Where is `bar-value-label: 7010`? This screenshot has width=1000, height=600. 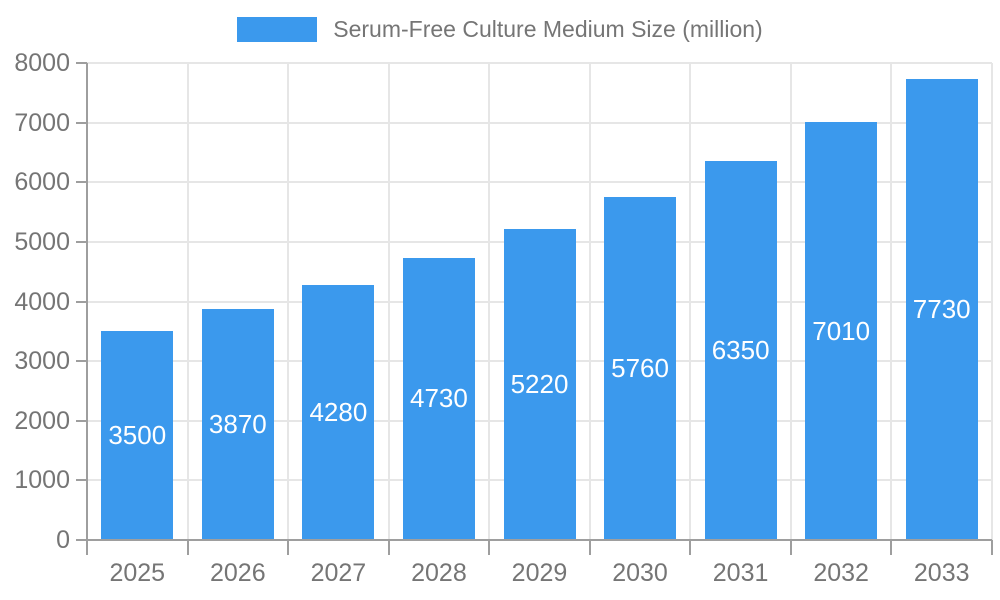 bar-value-label: 7010 is located at coordinates (841, 330).